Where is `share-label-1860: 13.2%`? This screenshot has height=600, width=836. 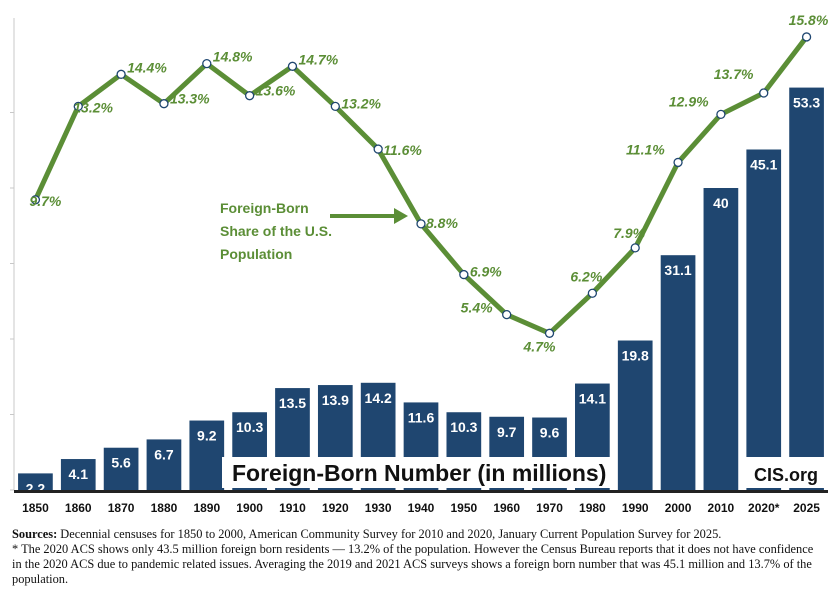 share-label-1860: 13.2% is located at coordinates (93, 107).